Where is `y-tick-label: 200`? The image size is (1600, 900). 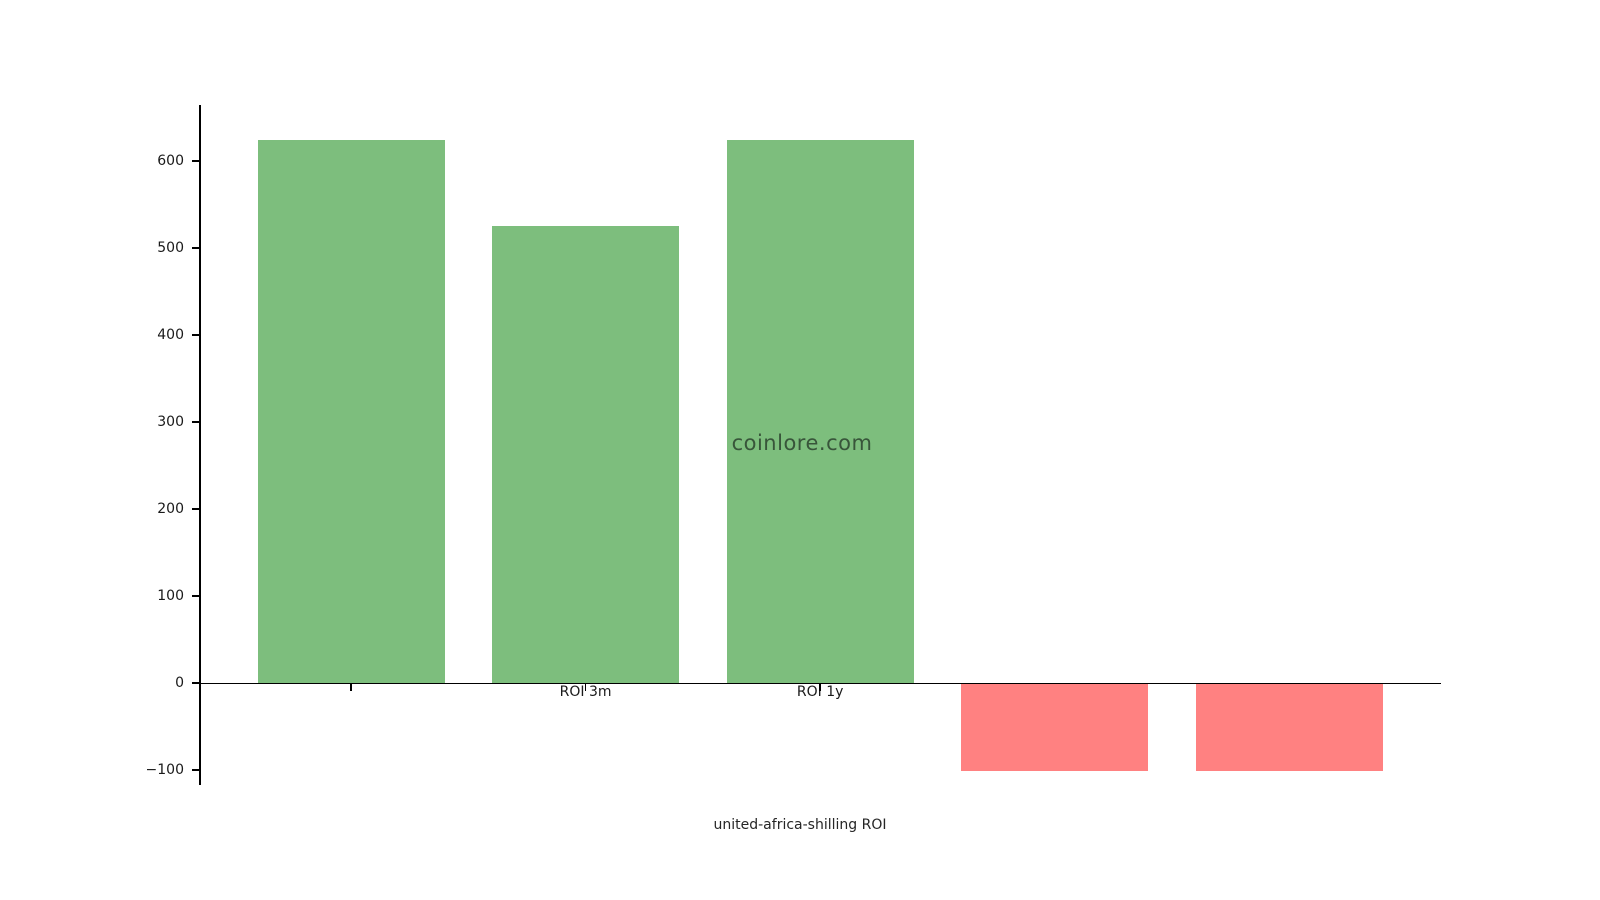
y-tick-label: 200 is located at coordinates (170, 509).